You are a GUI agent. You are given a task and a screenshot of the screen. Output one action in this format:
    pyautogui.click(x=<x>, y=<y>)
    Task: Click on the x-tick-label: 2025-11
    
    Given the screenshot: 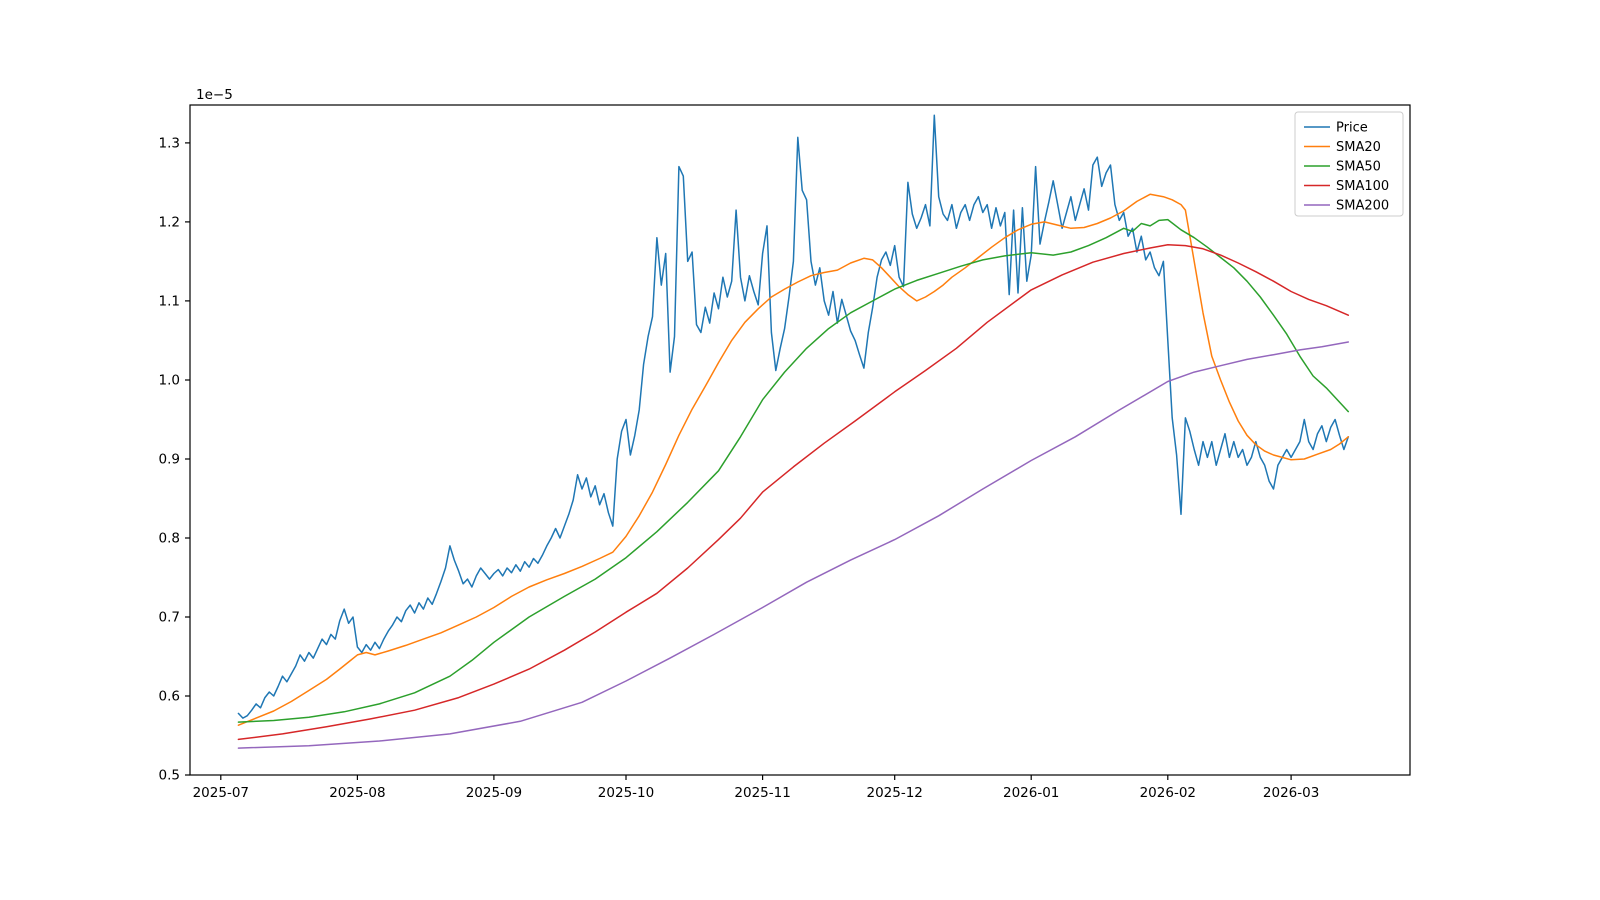 What is the action you would take?
    pyautogui.click(x=762, y=793)
    